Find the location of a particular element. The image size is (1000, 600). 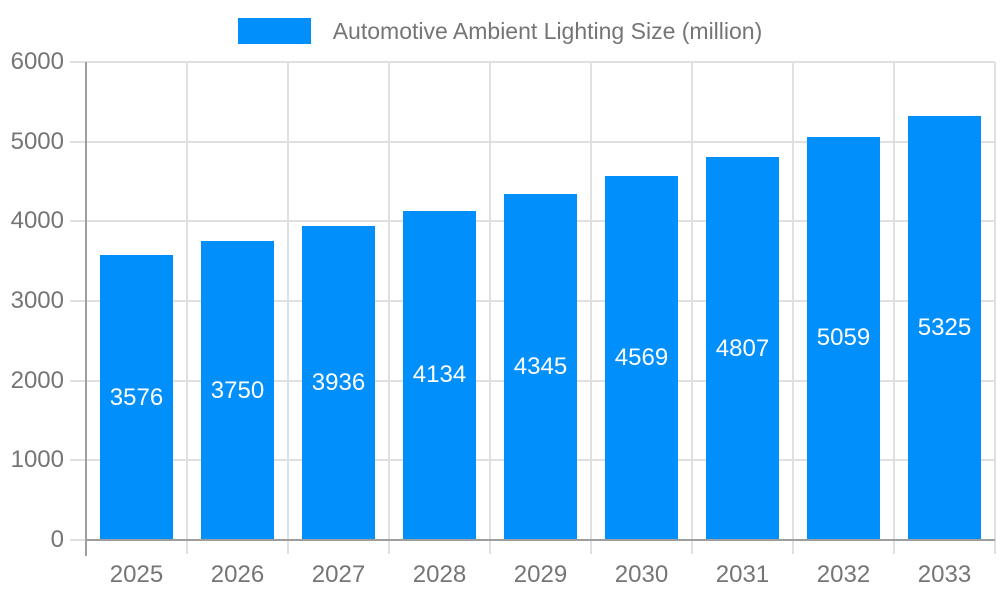

bar-value-label: 4345 is located at coordinates (540, 366).